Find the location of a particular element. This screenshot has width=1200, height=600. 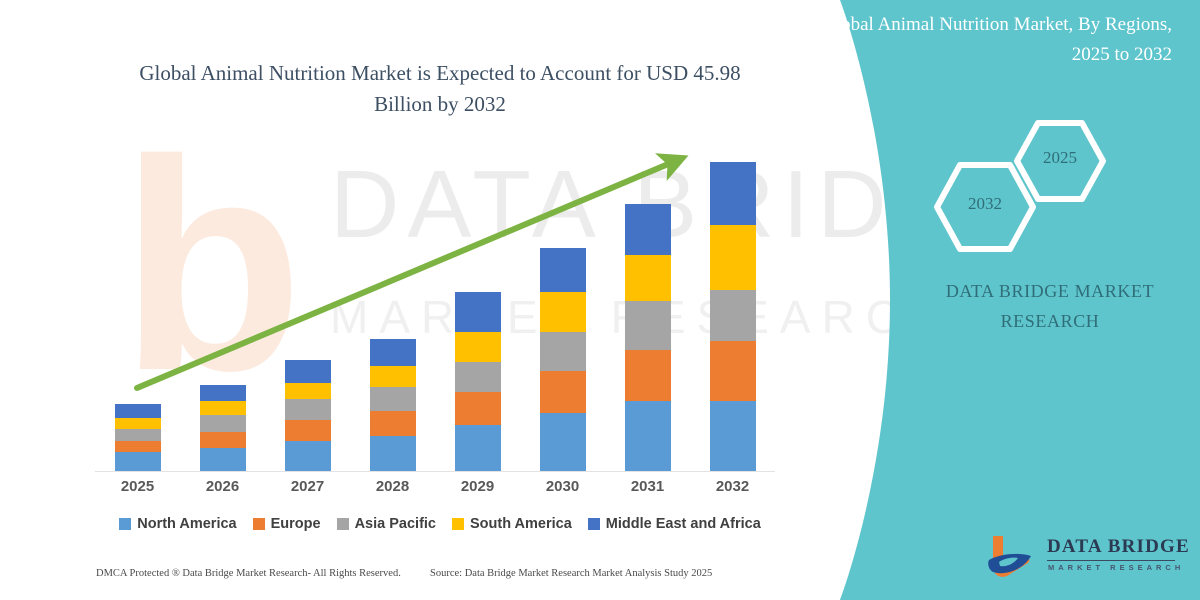

logo-subtitle: MARKET RESEARCH is located at coordinates (1116, 567).